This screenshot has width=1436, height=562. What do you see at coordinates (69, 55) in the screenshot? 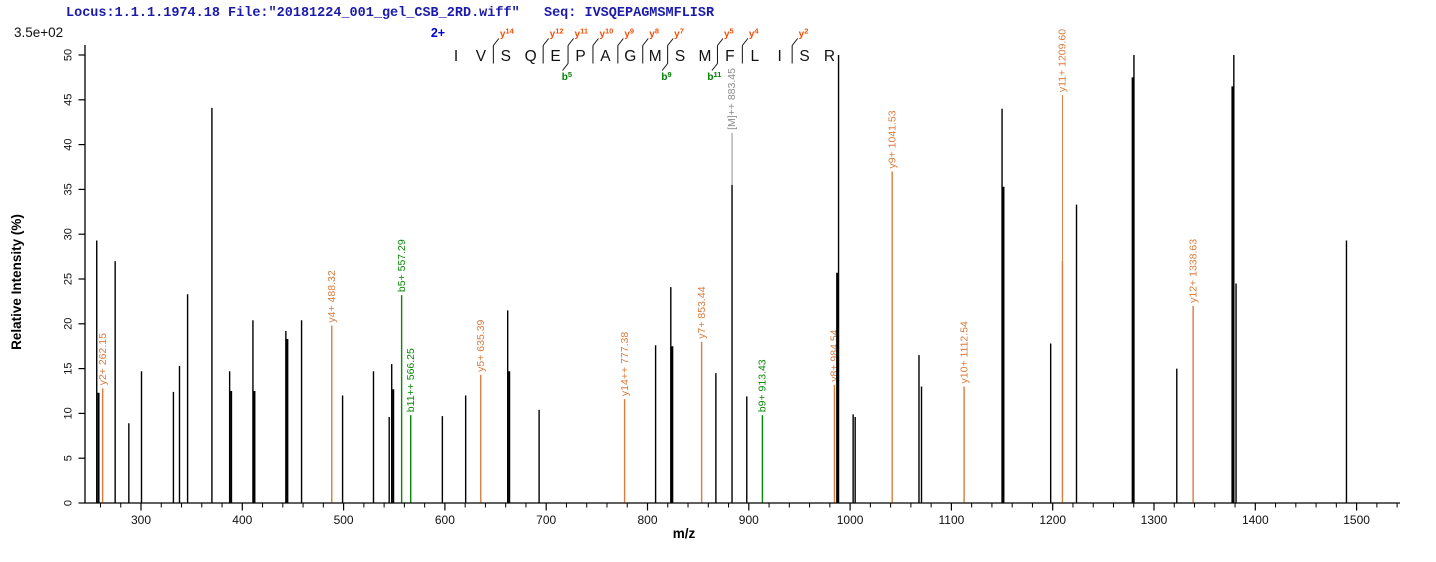
I see `y-tick-label: 50` at bounding box center [69, 55].